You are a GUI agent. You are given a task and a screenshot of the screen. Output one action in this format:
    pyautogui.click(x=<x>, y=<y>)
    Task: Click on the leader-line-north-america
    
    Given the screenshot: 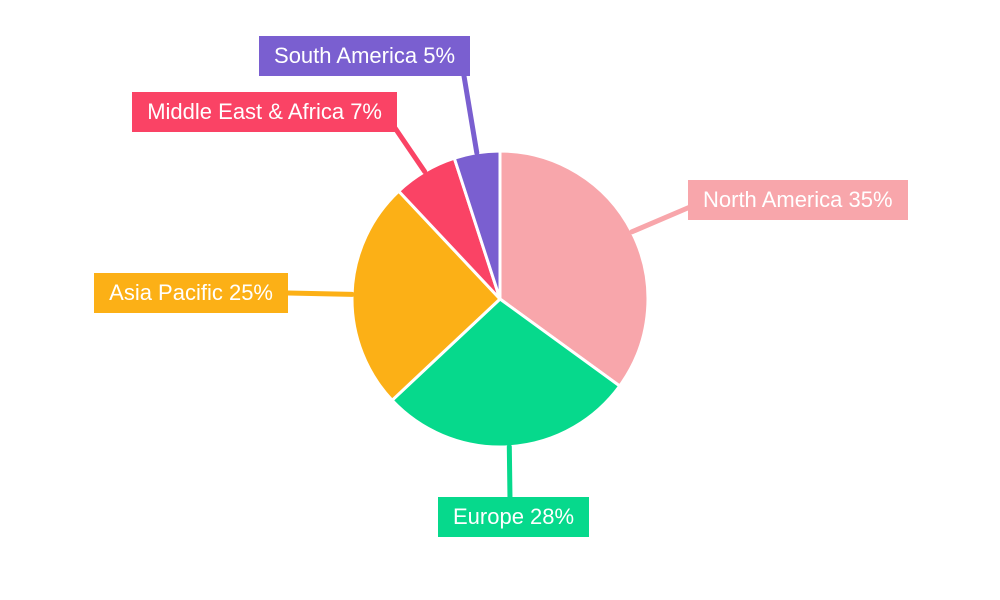 What is the action you would take?
    pyautogui.click(x=661, y=219)
    